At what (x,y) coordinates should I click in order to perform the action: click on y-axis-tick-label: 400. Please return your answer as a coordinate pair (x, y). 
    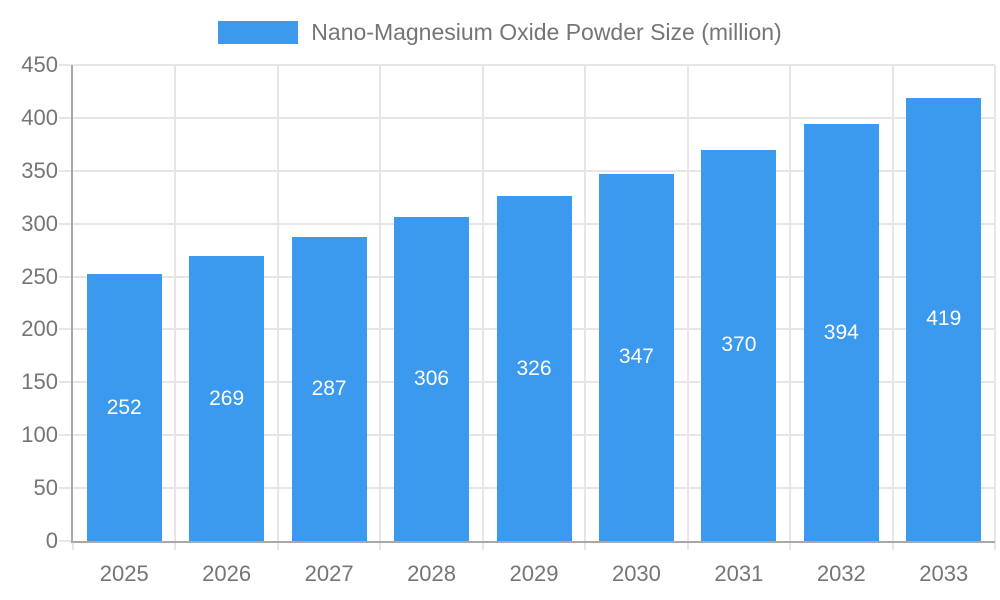
    Looking at the image, I should click on (39, 117).